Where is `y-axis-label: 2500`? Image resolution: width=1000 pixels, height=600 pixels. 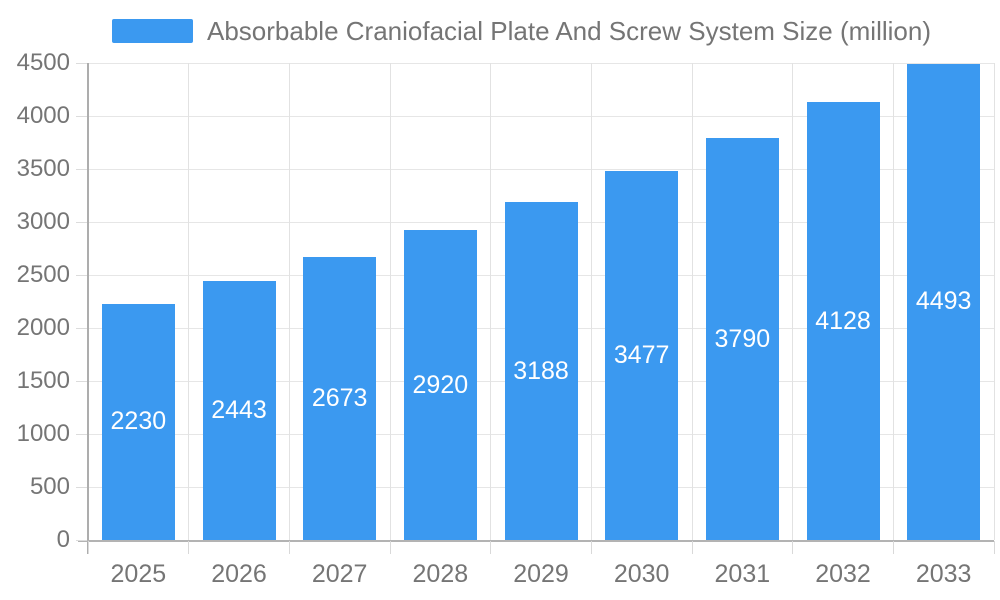
y-axis-label: 2500 is located at coordinates (43, 274).